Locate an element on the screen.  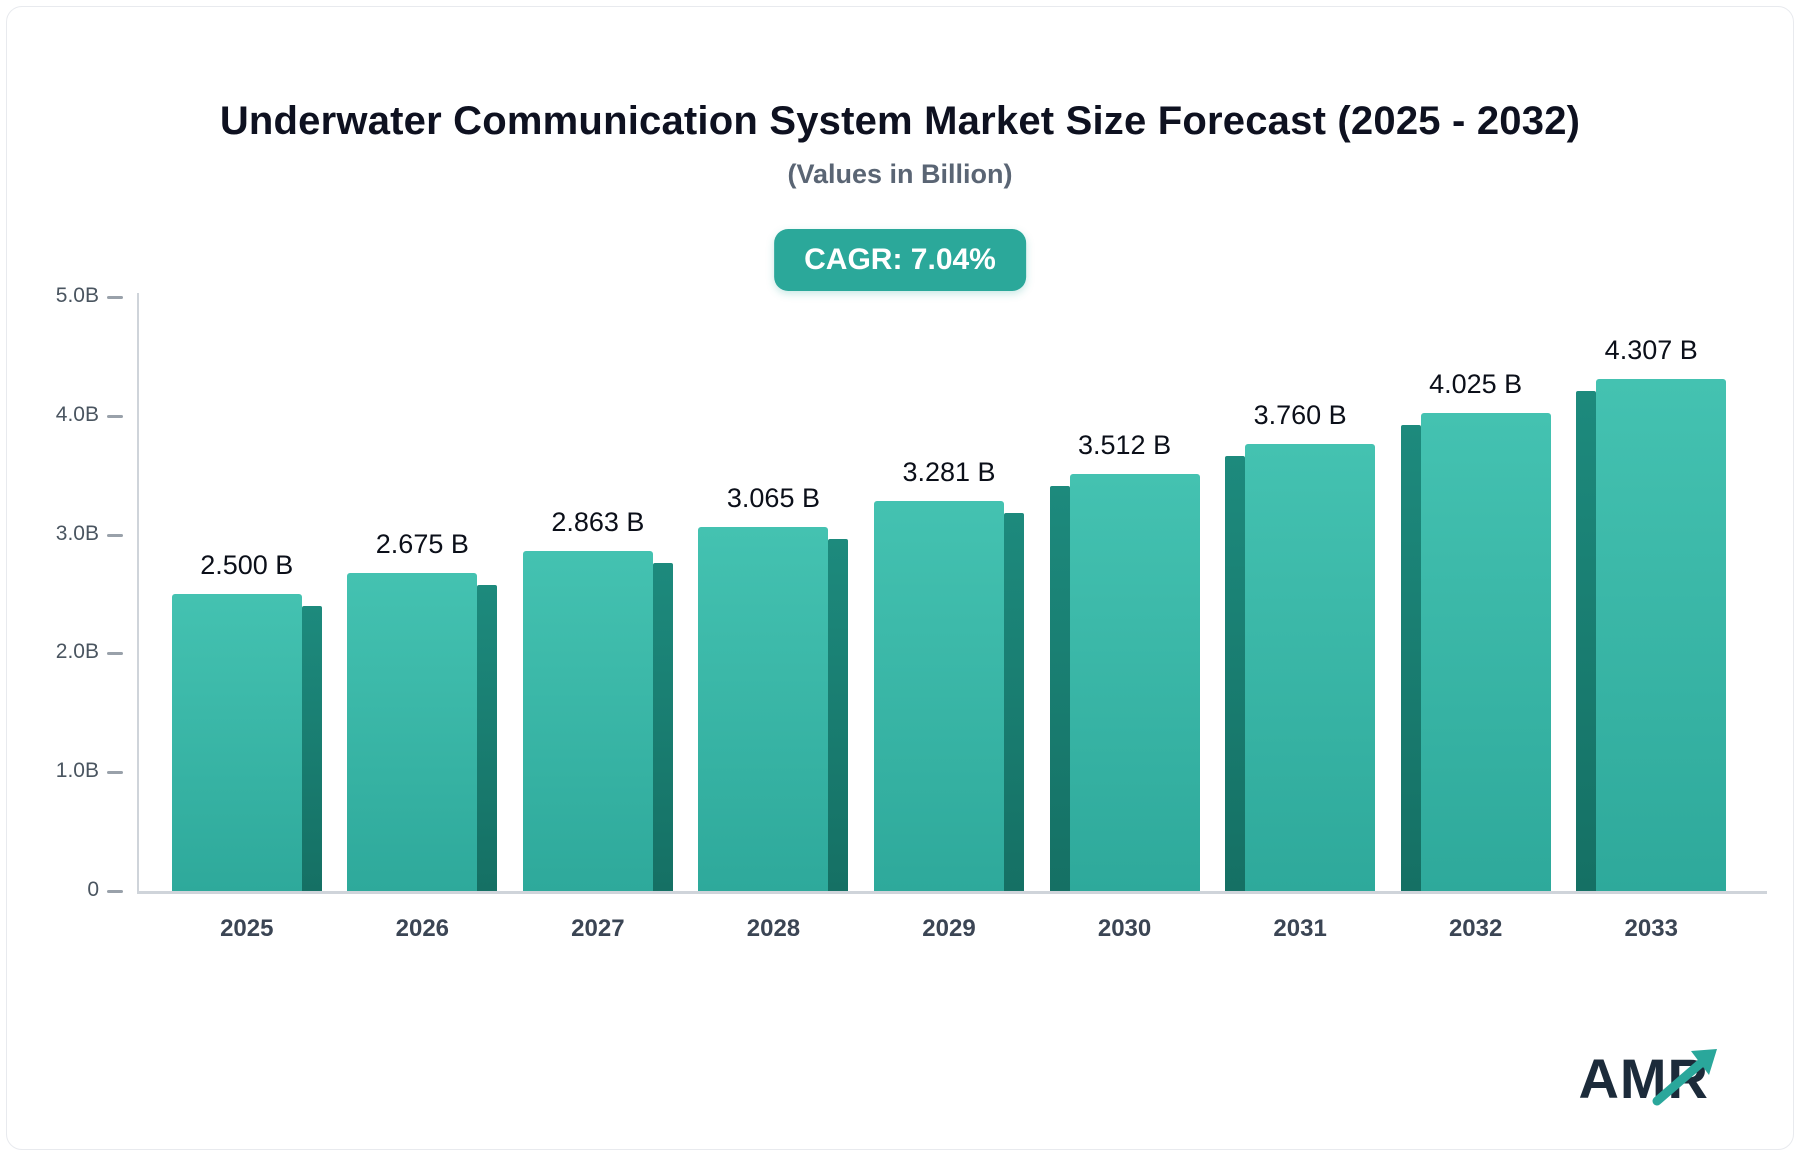
x-axis-label: 2025 is located at coordinates (247, 928).